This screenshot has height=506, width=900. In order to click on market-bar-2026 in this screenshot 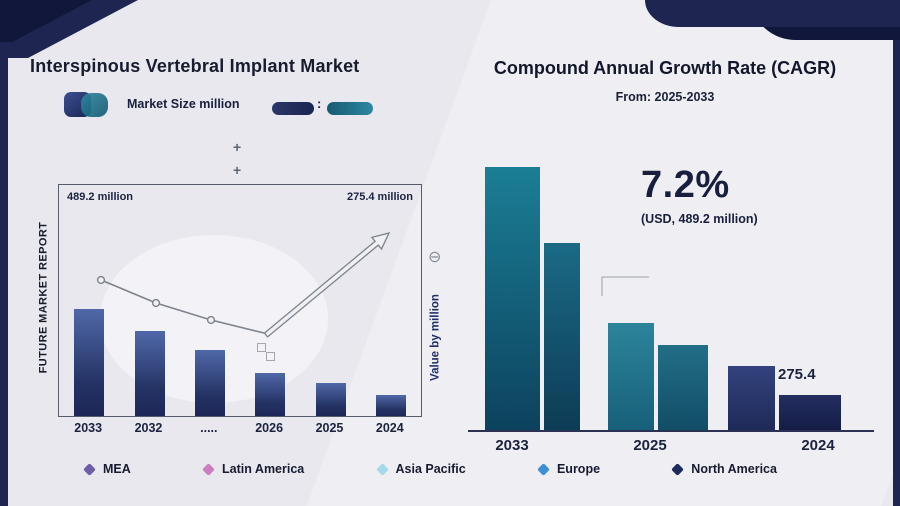, I will do `click(270, 394)`.